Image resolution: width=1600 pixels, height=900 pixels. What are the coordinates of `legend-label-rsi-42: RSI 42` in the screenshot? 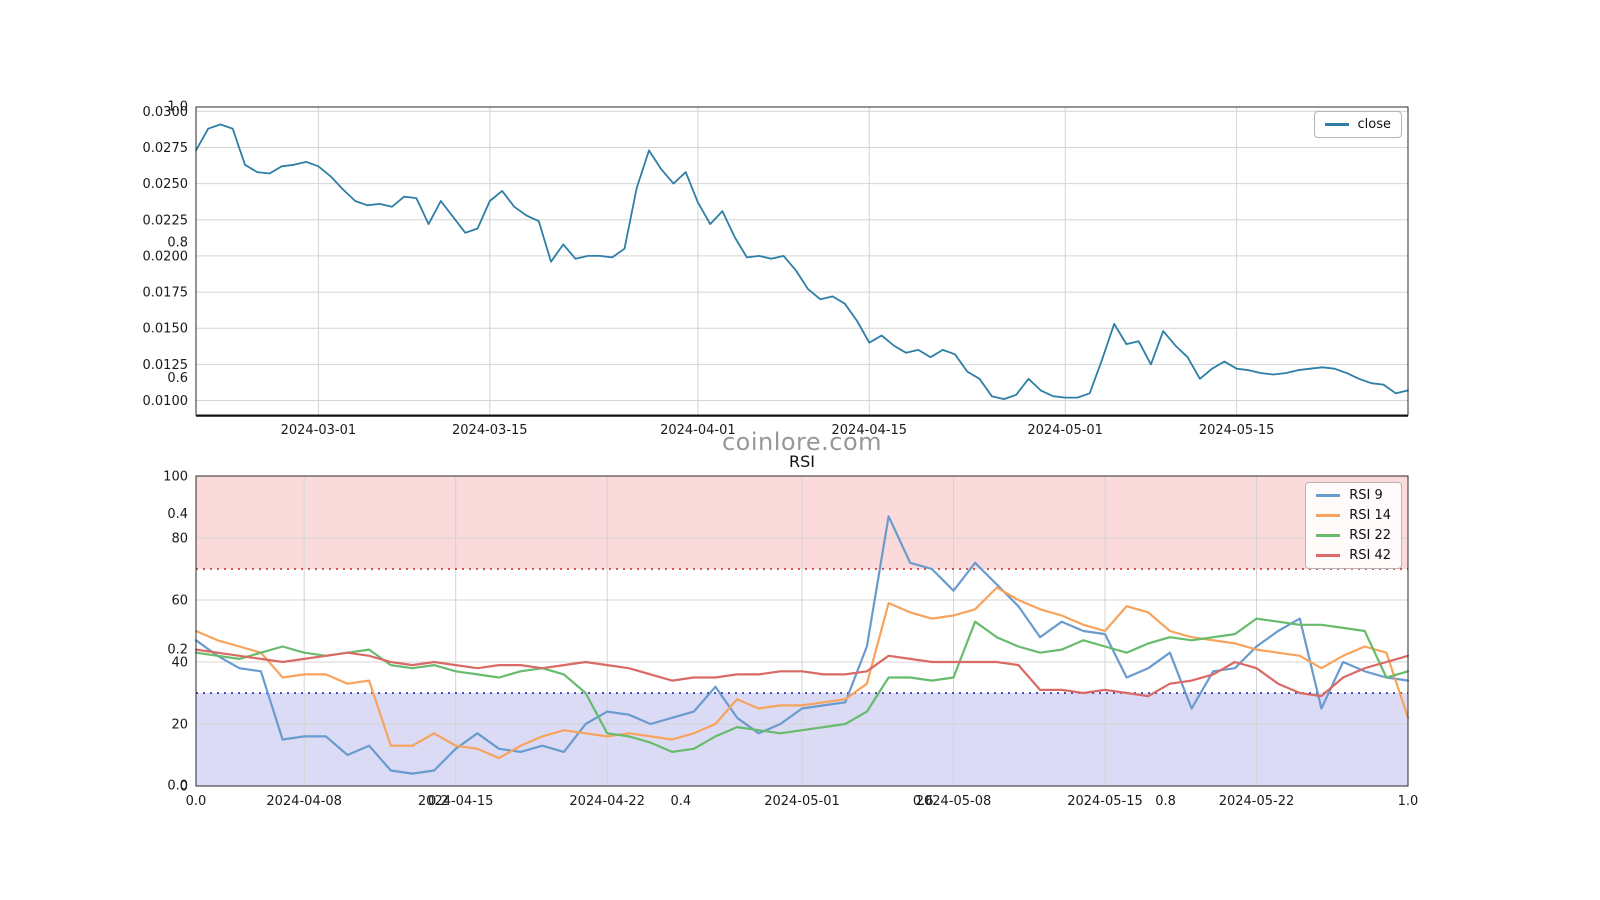 It's located at (1370, 555).